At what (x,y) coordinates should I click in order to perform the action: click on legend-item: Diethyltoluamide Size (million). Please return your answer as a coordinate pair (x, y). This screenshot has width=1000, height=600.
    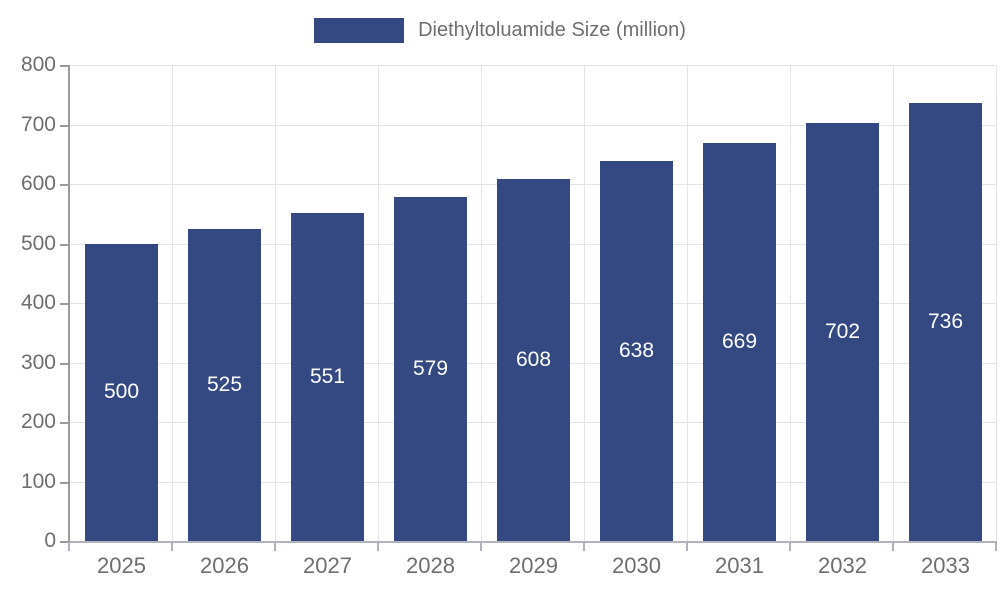
    Looking at the image, I should click on (500, 30).